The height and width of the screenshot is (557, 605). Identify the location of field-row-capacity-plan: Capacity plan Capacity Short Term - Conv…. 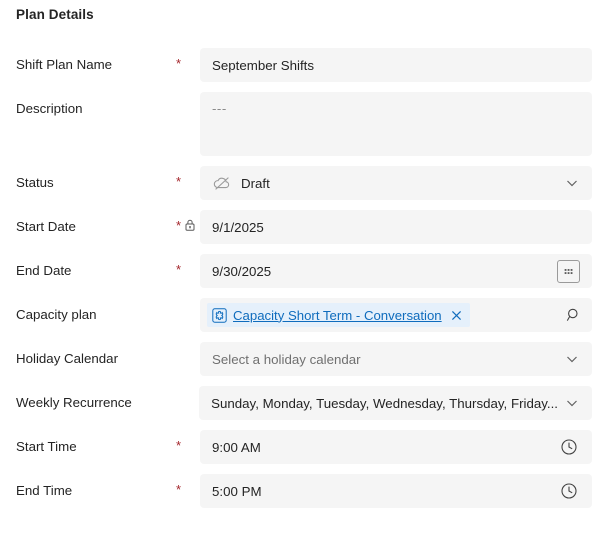
(302, 315).